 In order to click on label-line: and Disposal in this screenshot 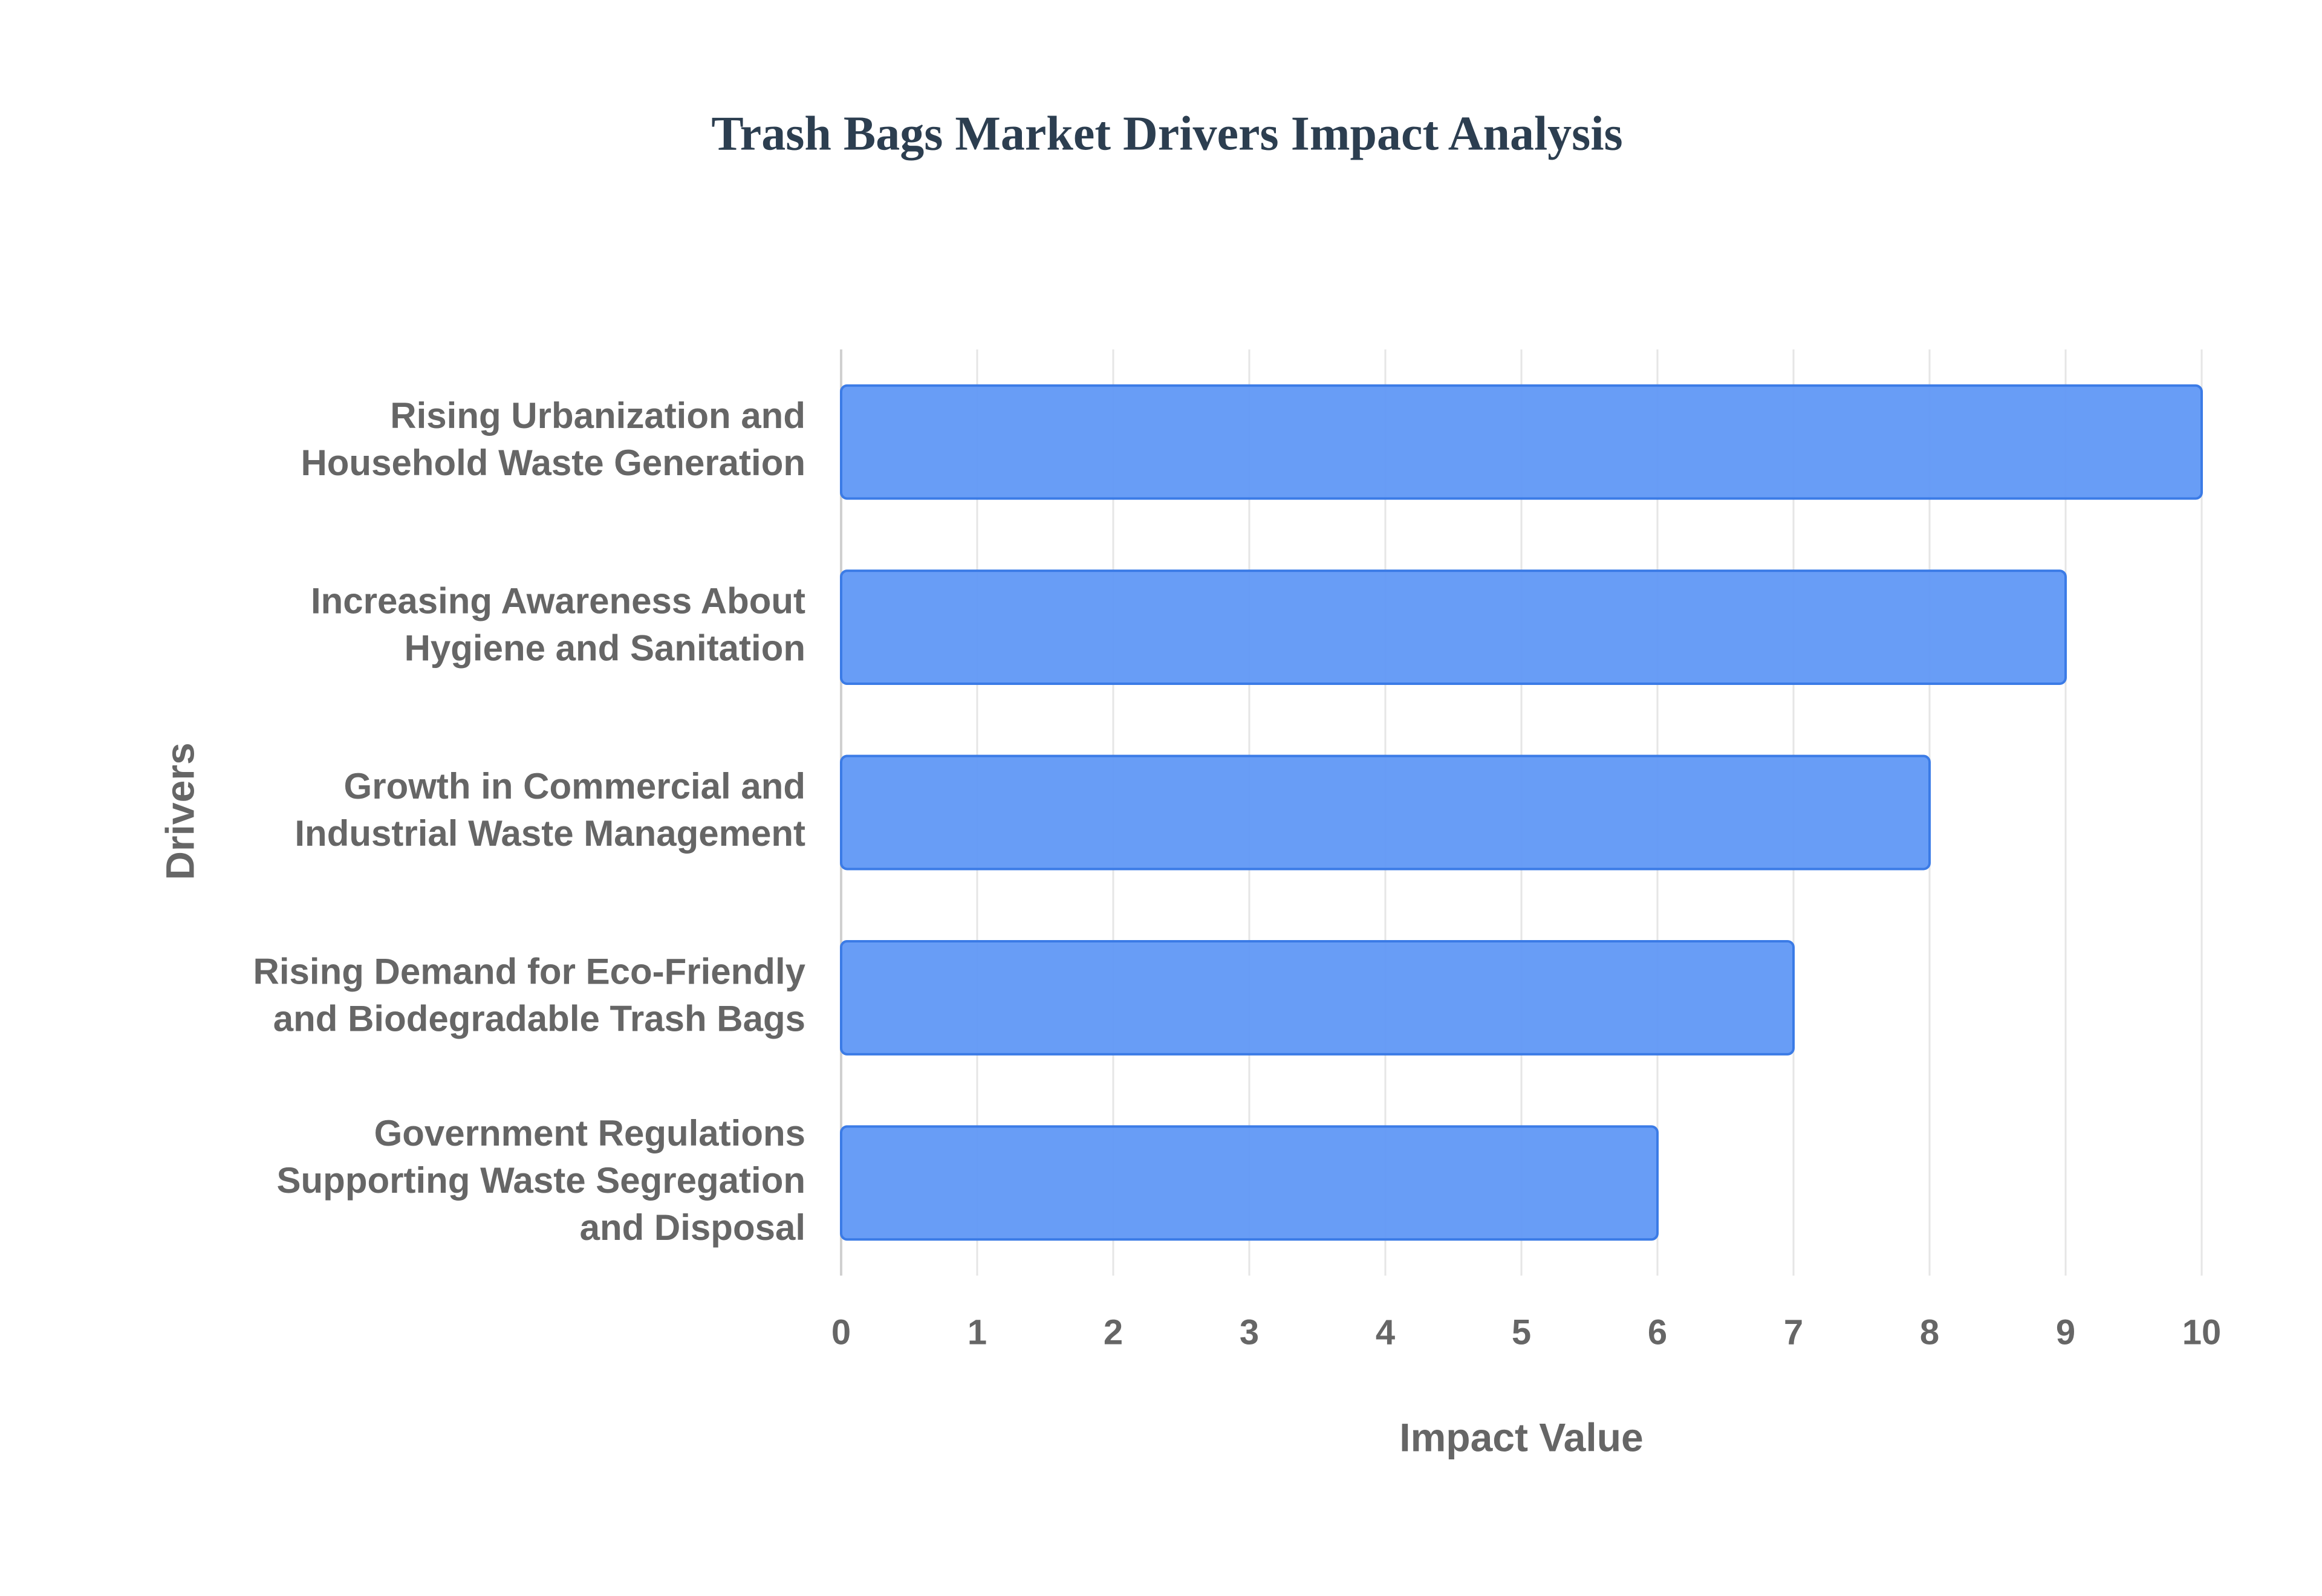, I will do `click(692, 1227)`.